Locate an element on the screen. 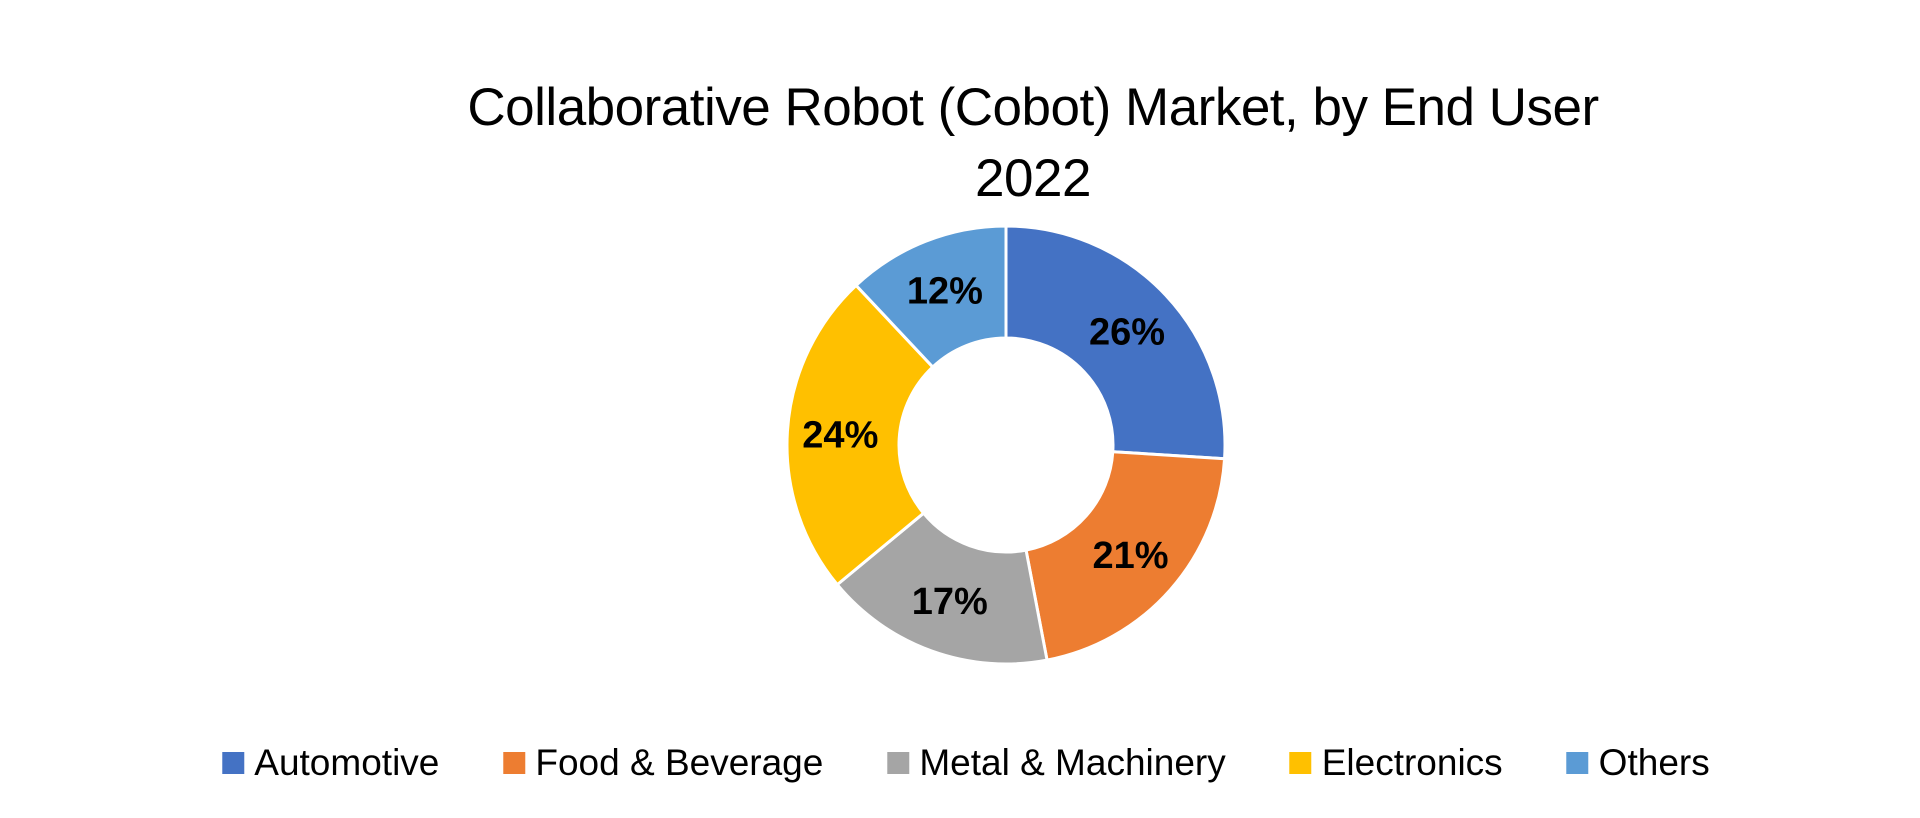 The image size is (1920, 818). donut-slice-electronics is located at coordinates (860, 435).